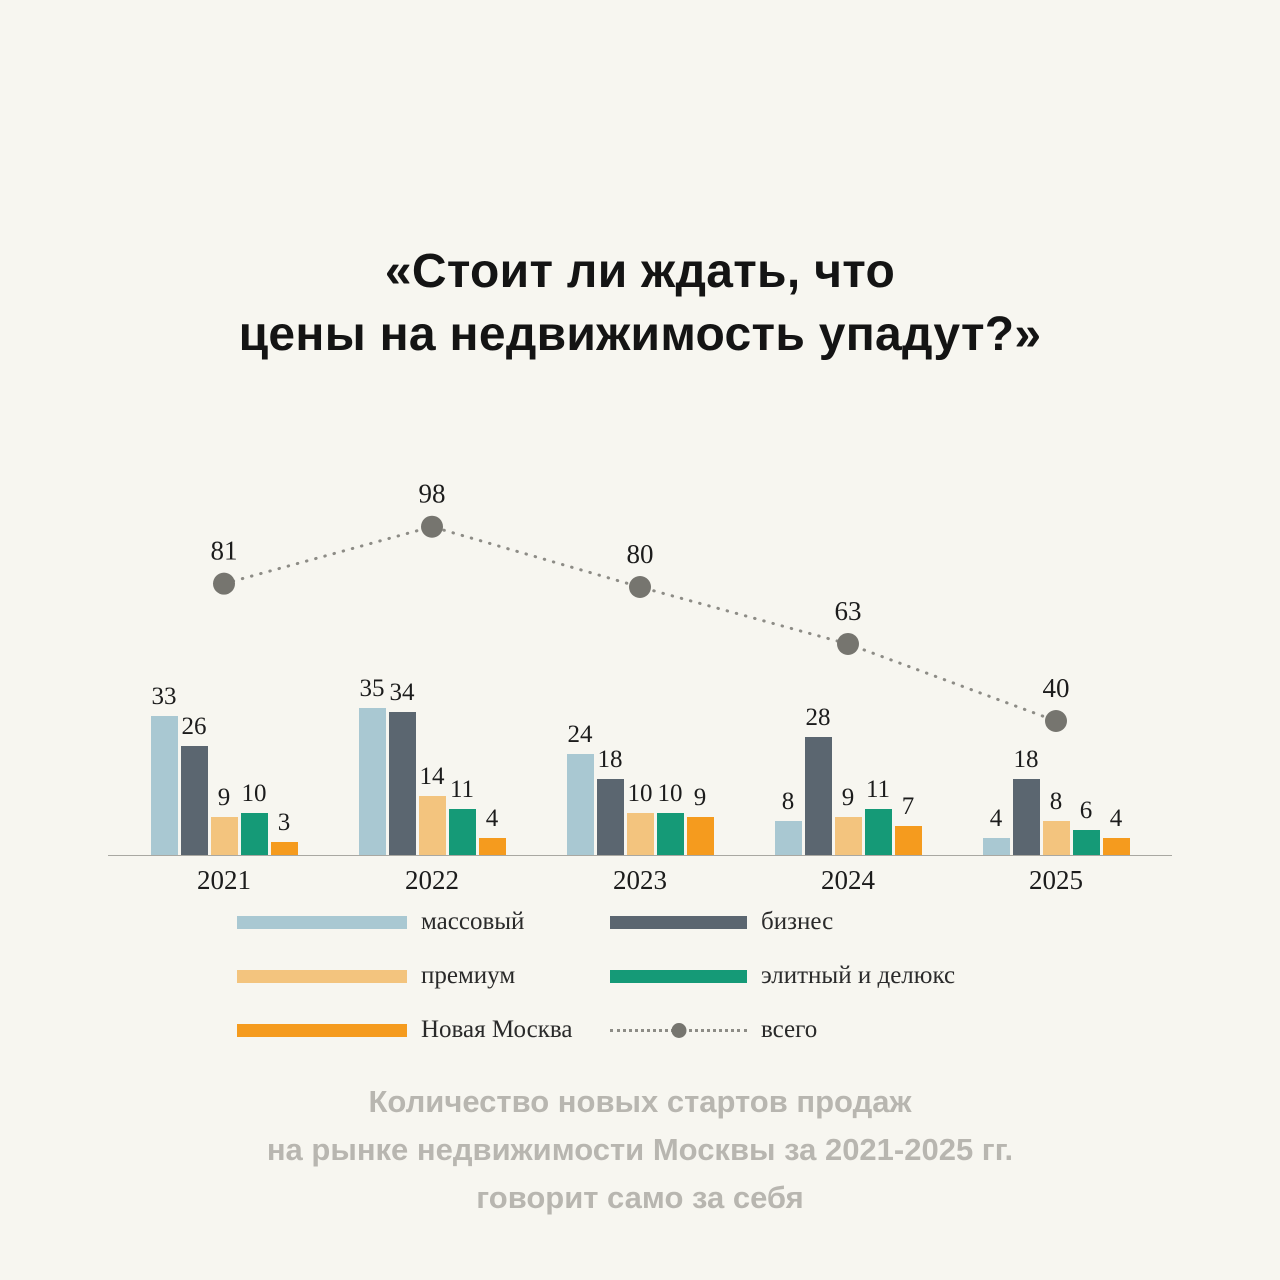  I want to click on bar-value-label: 26, so click(194, 726).